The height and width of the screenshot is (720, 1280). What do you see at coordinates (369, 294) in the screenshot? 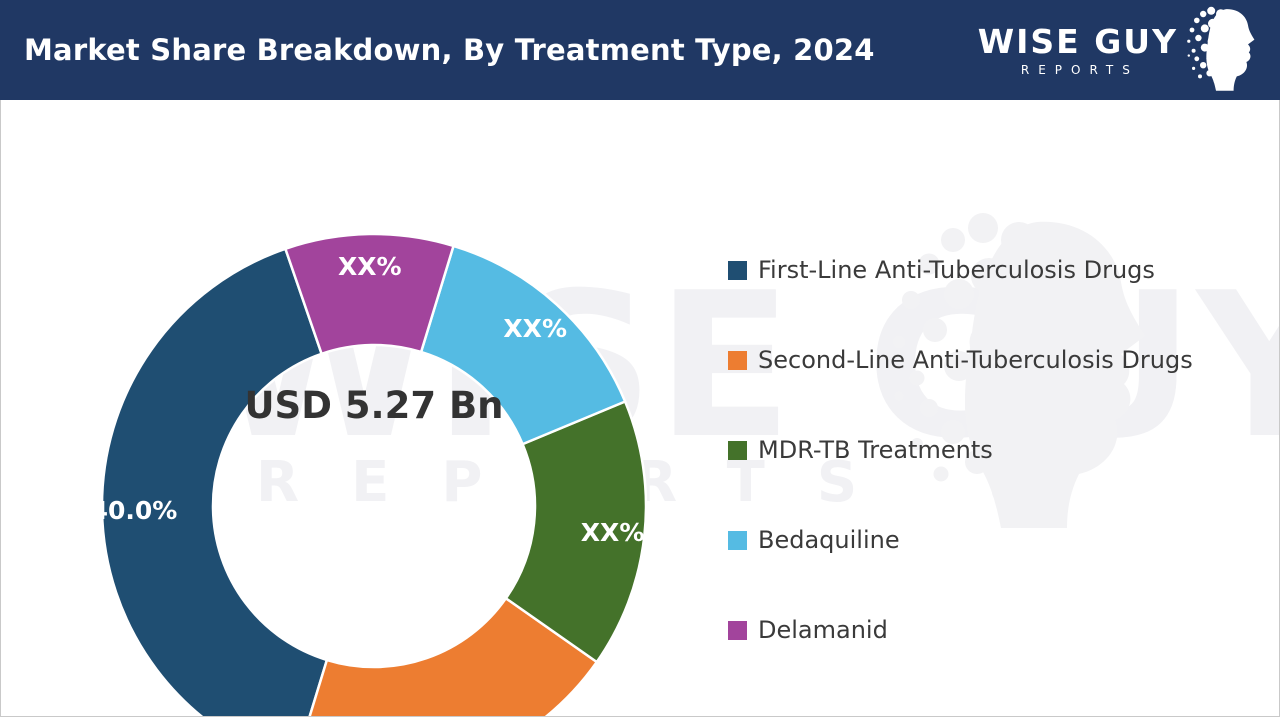
I see `slice-delamanid` at bounding box center [369, 294].